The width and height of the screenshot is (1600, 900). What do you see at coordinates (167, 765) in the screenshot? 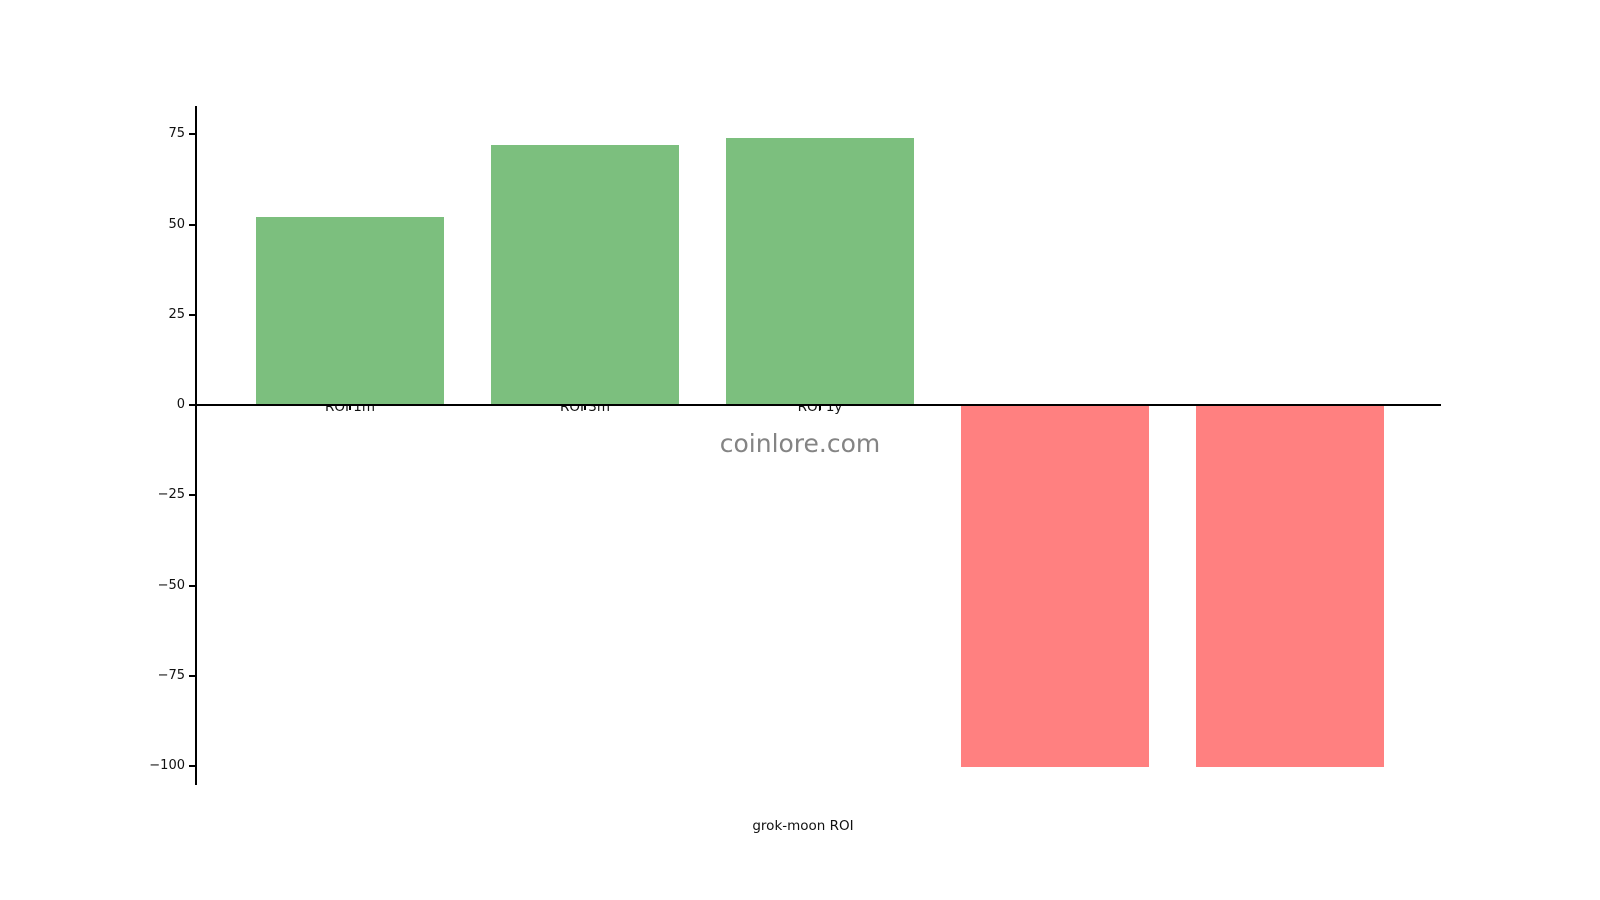
I see `y-tick-label: −100` at bounding box center [167, 765].